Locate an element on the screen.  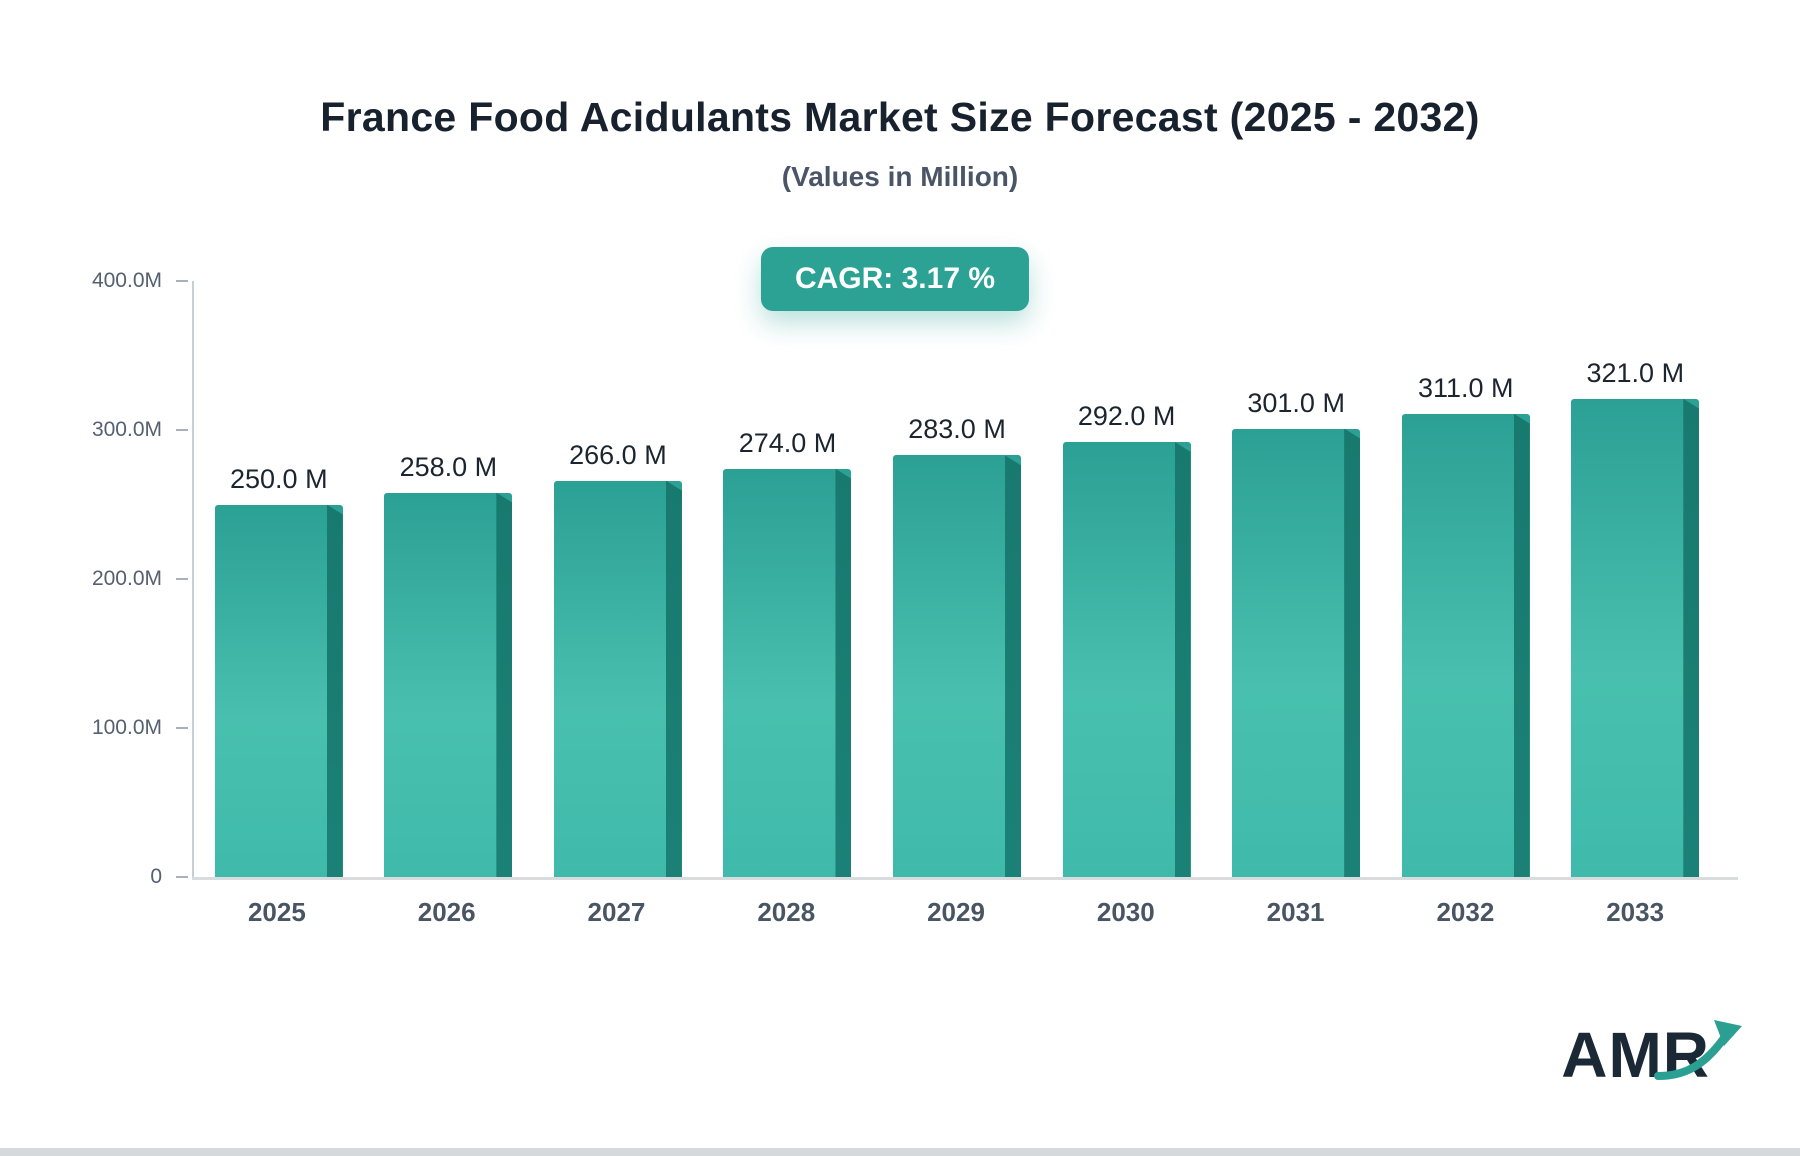
y-tick-label: 400.0M is located at coordinates (126, 280).